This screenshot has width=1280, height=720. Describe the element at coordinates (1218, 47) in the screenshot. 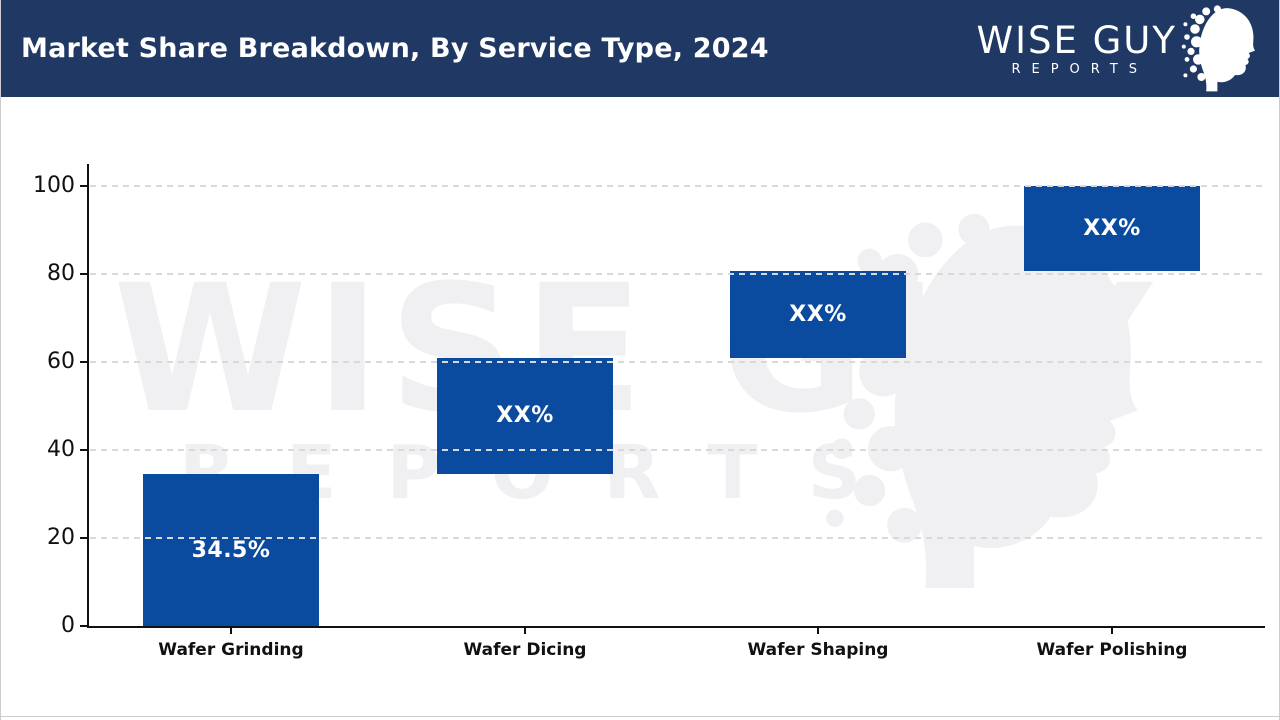

I see `logo-head-icon` at that location.